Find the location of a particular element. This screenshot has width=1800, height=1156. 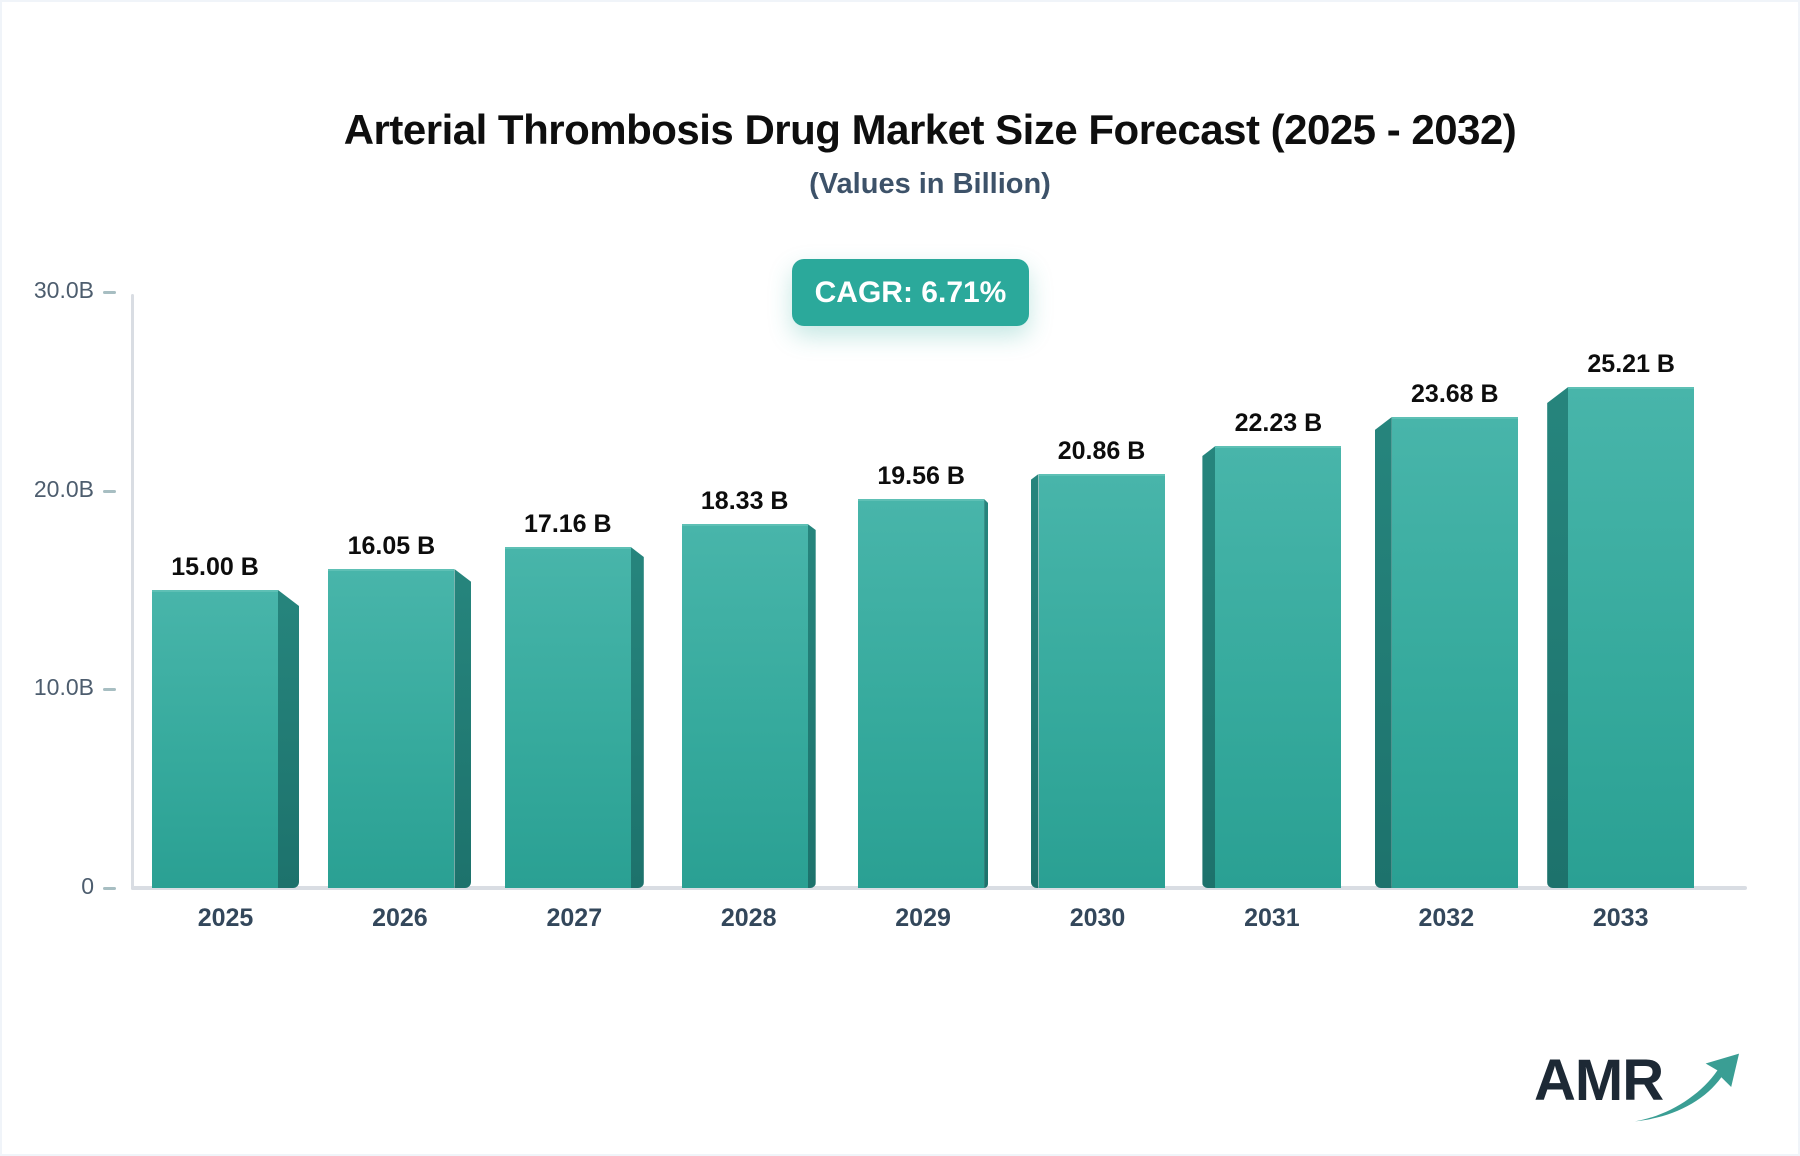

growth-arrow-icon is located at coordinates (1687, 1087).